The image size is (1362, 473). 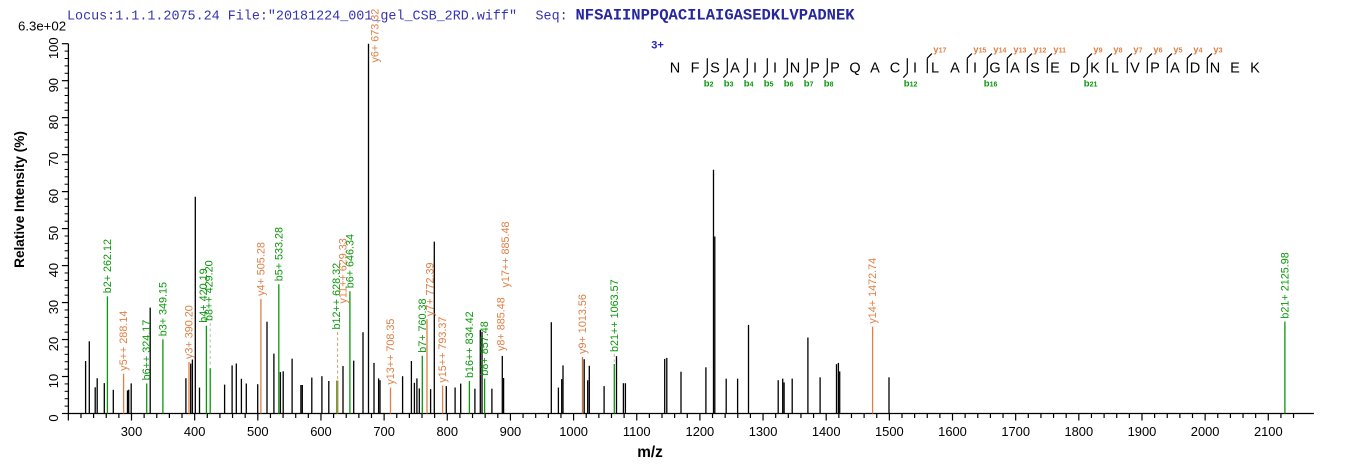 I want to click on svg-text: 1900, so click(x=1142, y=431).